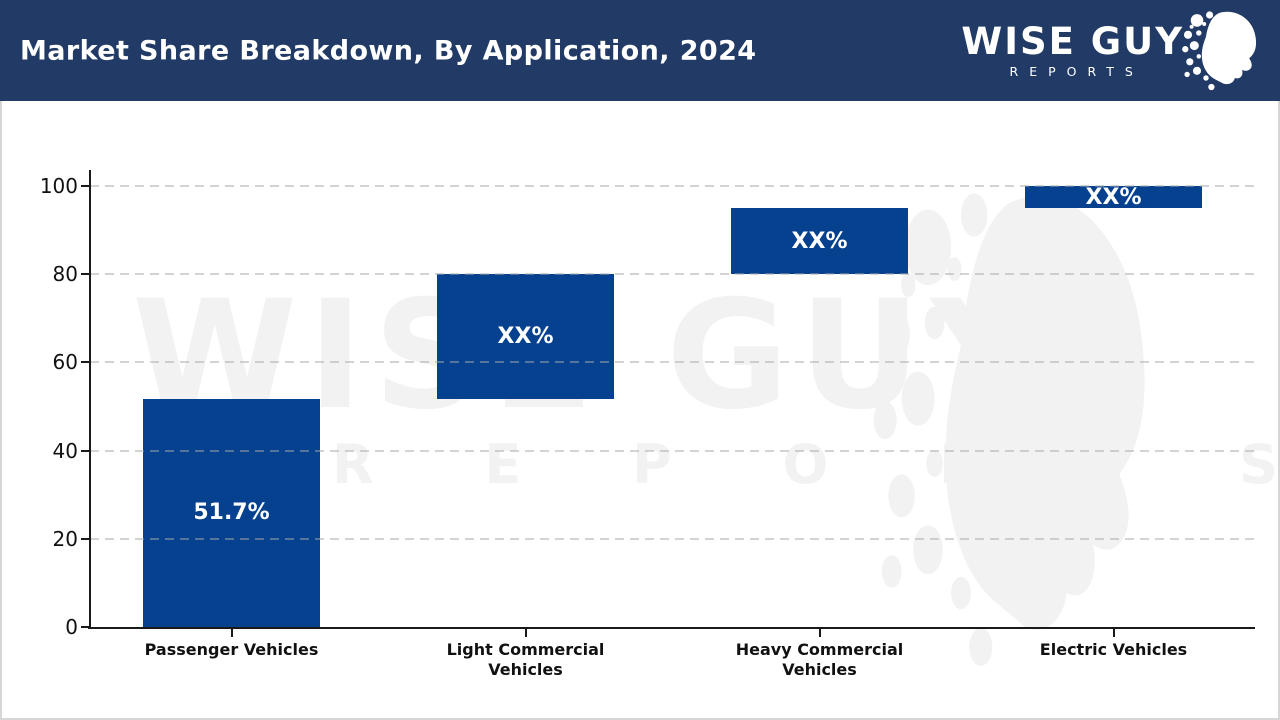 This screenshot has height=720, width=1280. Describe the element at coordinates (65, 538) in the screenshot. I see `y-tick-label: 20` at that location.